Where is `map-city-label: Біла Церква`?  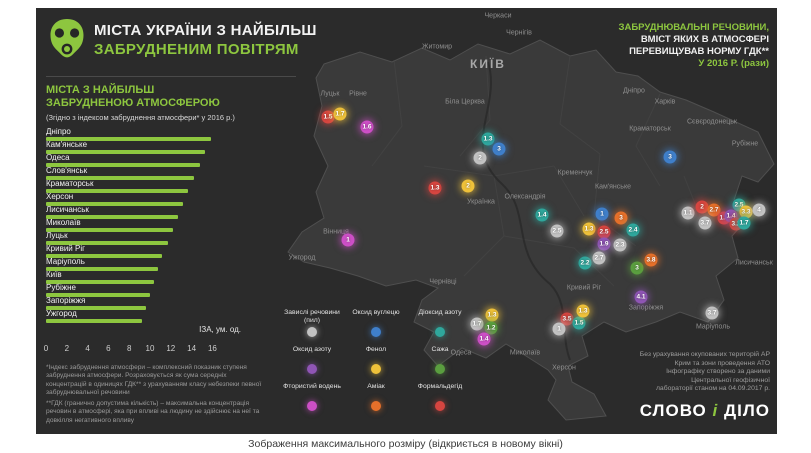 map-city-label: Біла Церква is located at coordinates (465, 102).